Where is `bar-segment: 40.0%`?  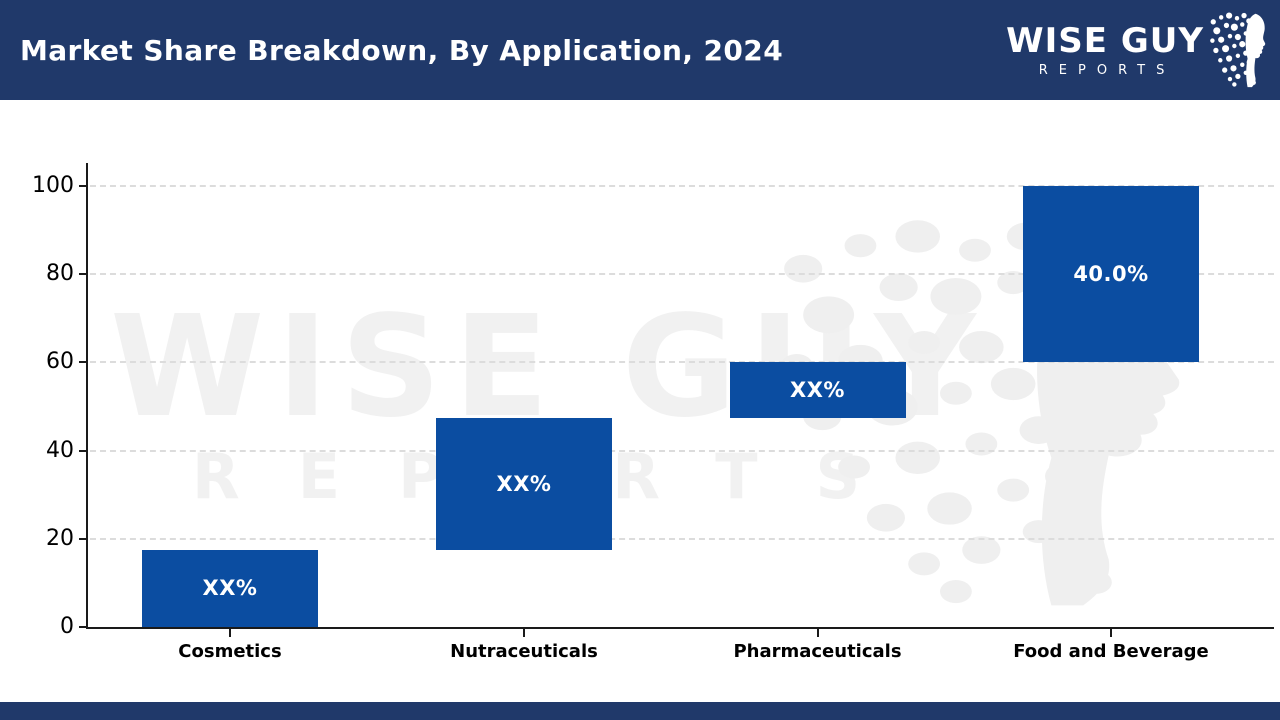
bar-segment: 40.0% is located at coordinates (1111, 274).